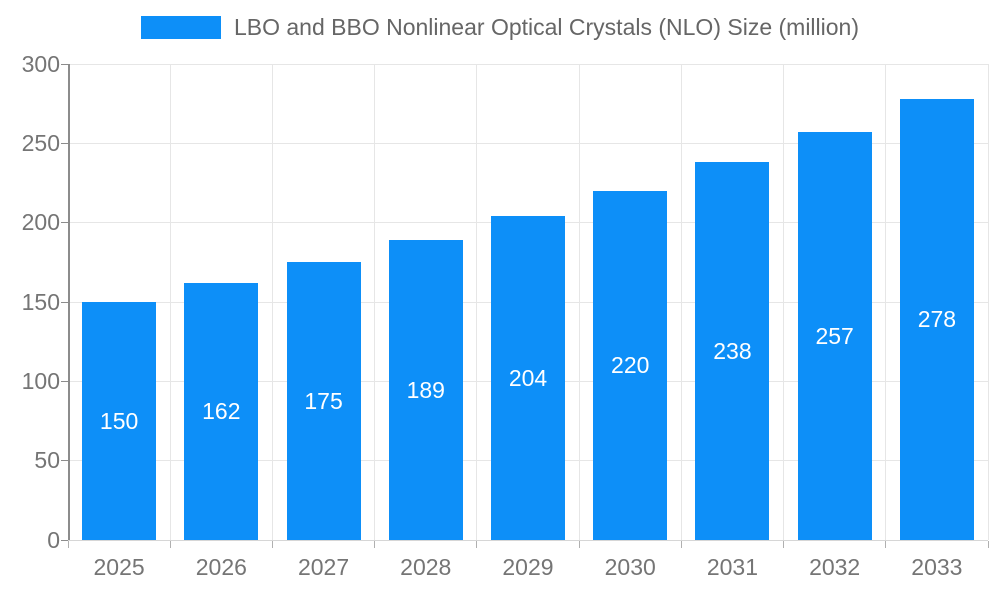  What do you see at coordinates (528, 540) in the screenshot?
I see `x-axis-line` at bounding box center [528, 540].